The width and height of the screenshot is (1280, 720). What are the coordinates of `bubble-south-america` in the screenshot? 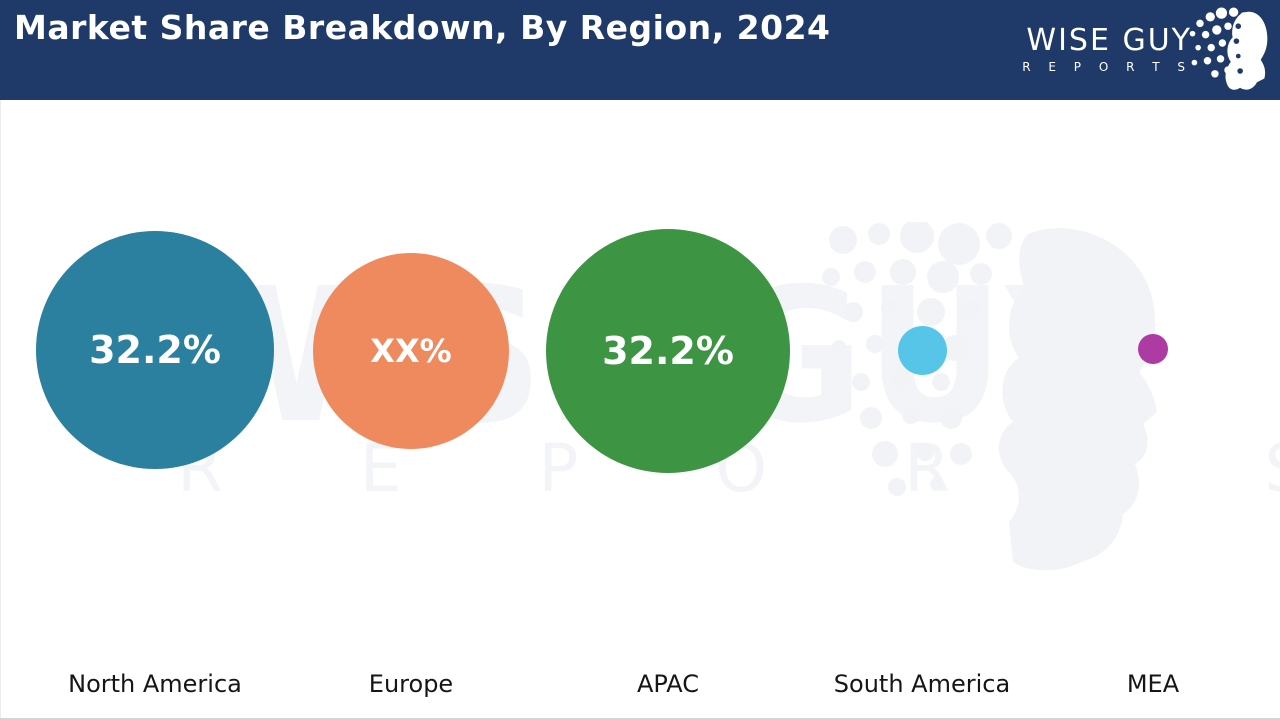 It's located at (922, 350).